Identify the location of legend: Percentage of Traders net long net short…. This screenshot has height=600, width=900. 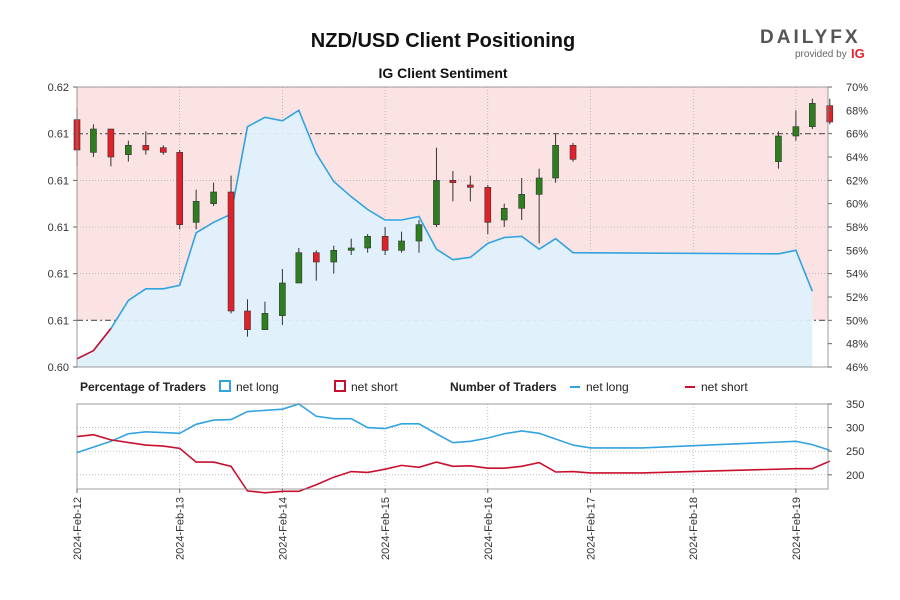
(414, 387).